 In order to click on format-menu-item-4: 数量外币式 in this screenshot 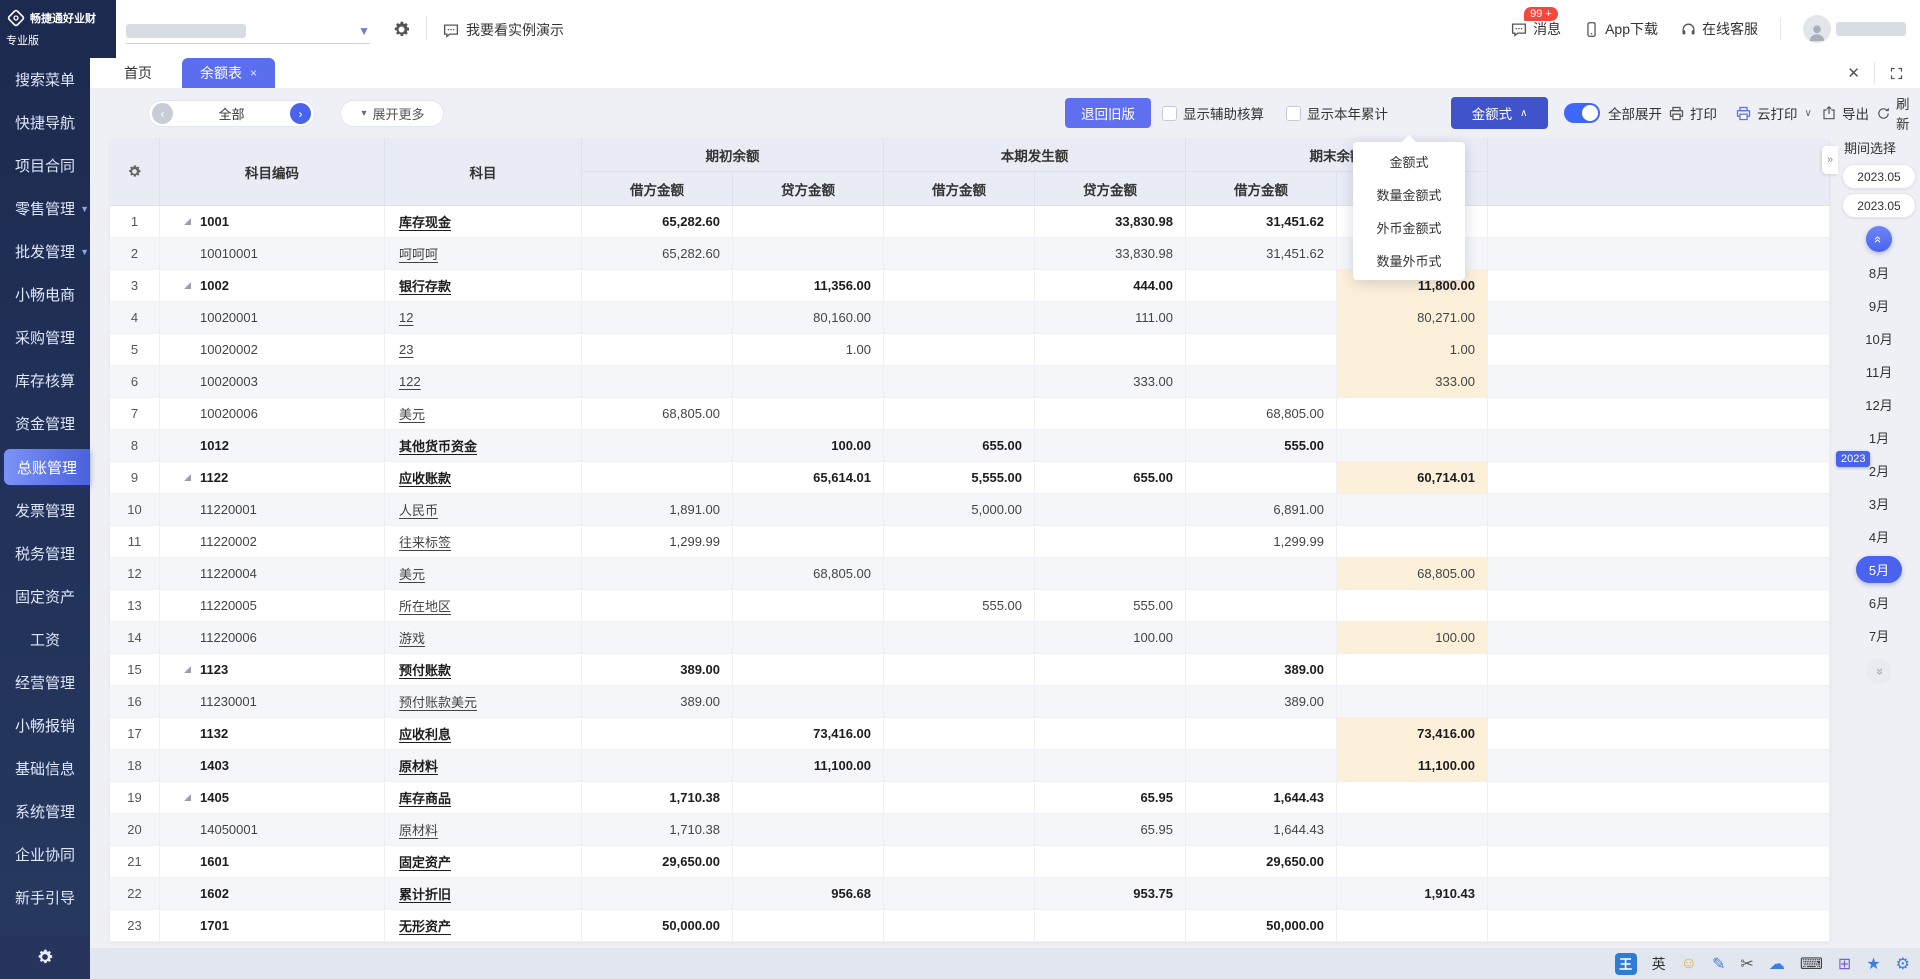, I will do `click(1409, 261)`.